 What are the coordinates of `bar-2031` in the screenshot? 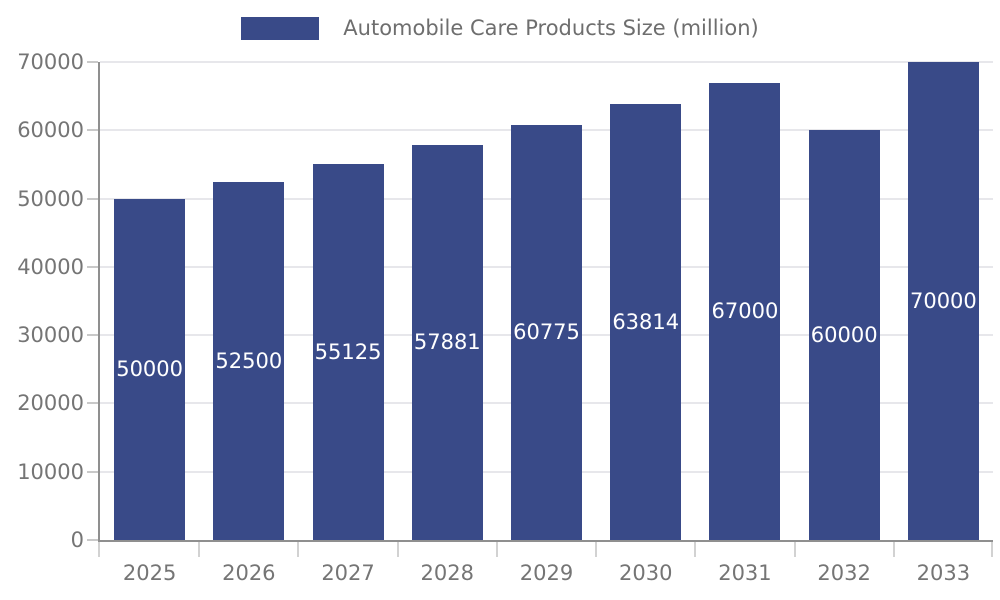 It's located at (745, 311).